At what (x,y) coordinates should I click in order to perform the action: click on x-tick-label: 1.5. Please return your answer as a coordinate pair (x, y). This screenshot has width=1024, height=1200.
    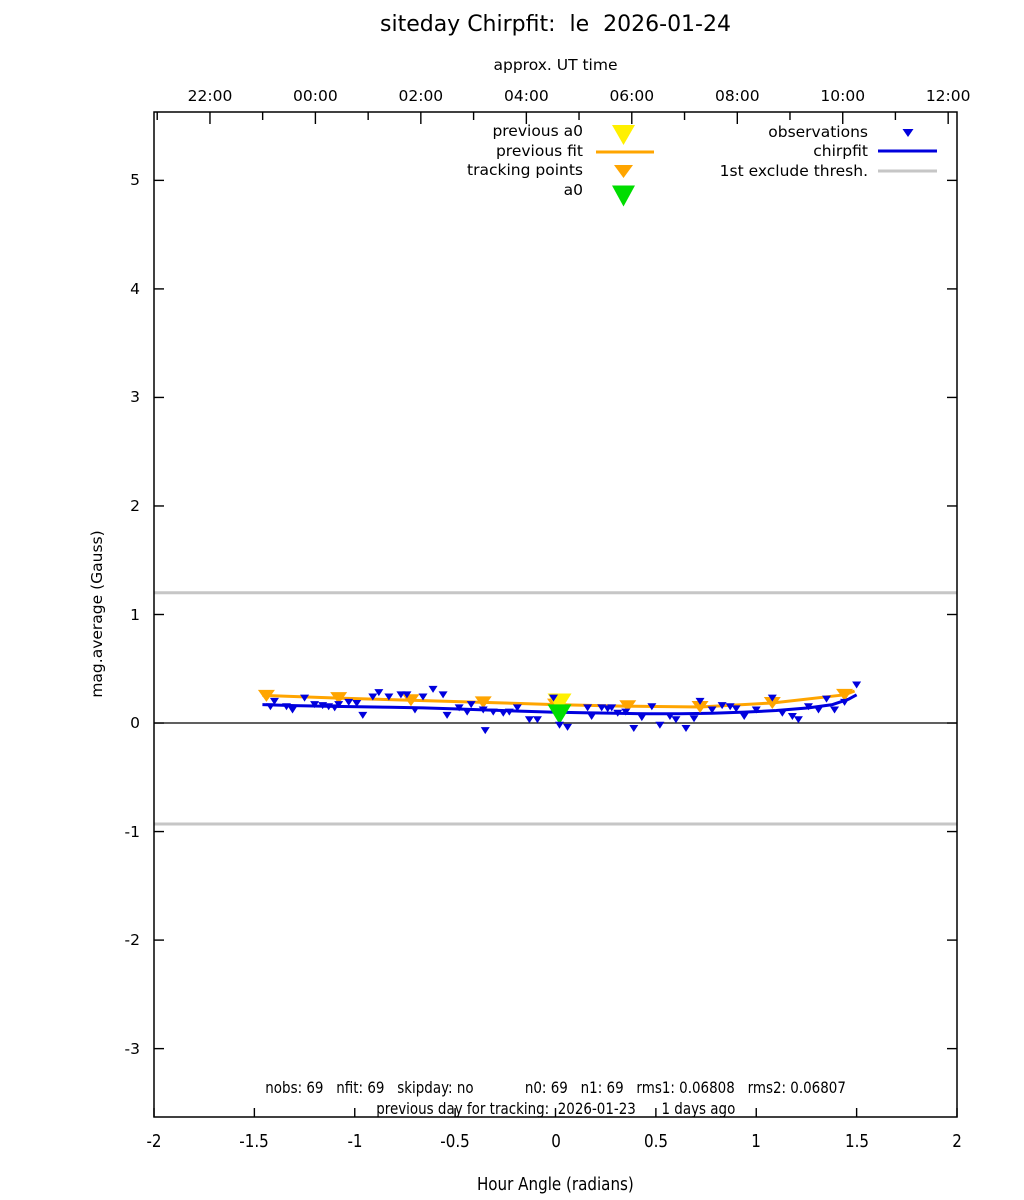
    Looking at the image, I should click on (856, 1142).